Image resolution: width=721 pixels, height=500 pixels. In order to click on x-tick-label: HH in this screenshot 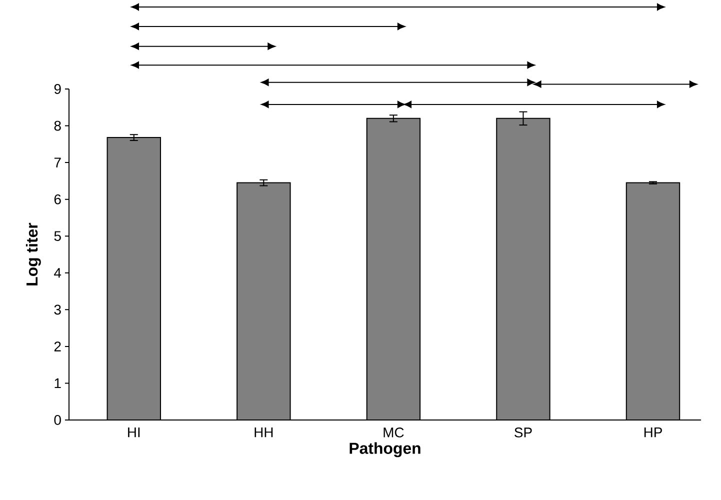, I will do `click(263, 433)`.